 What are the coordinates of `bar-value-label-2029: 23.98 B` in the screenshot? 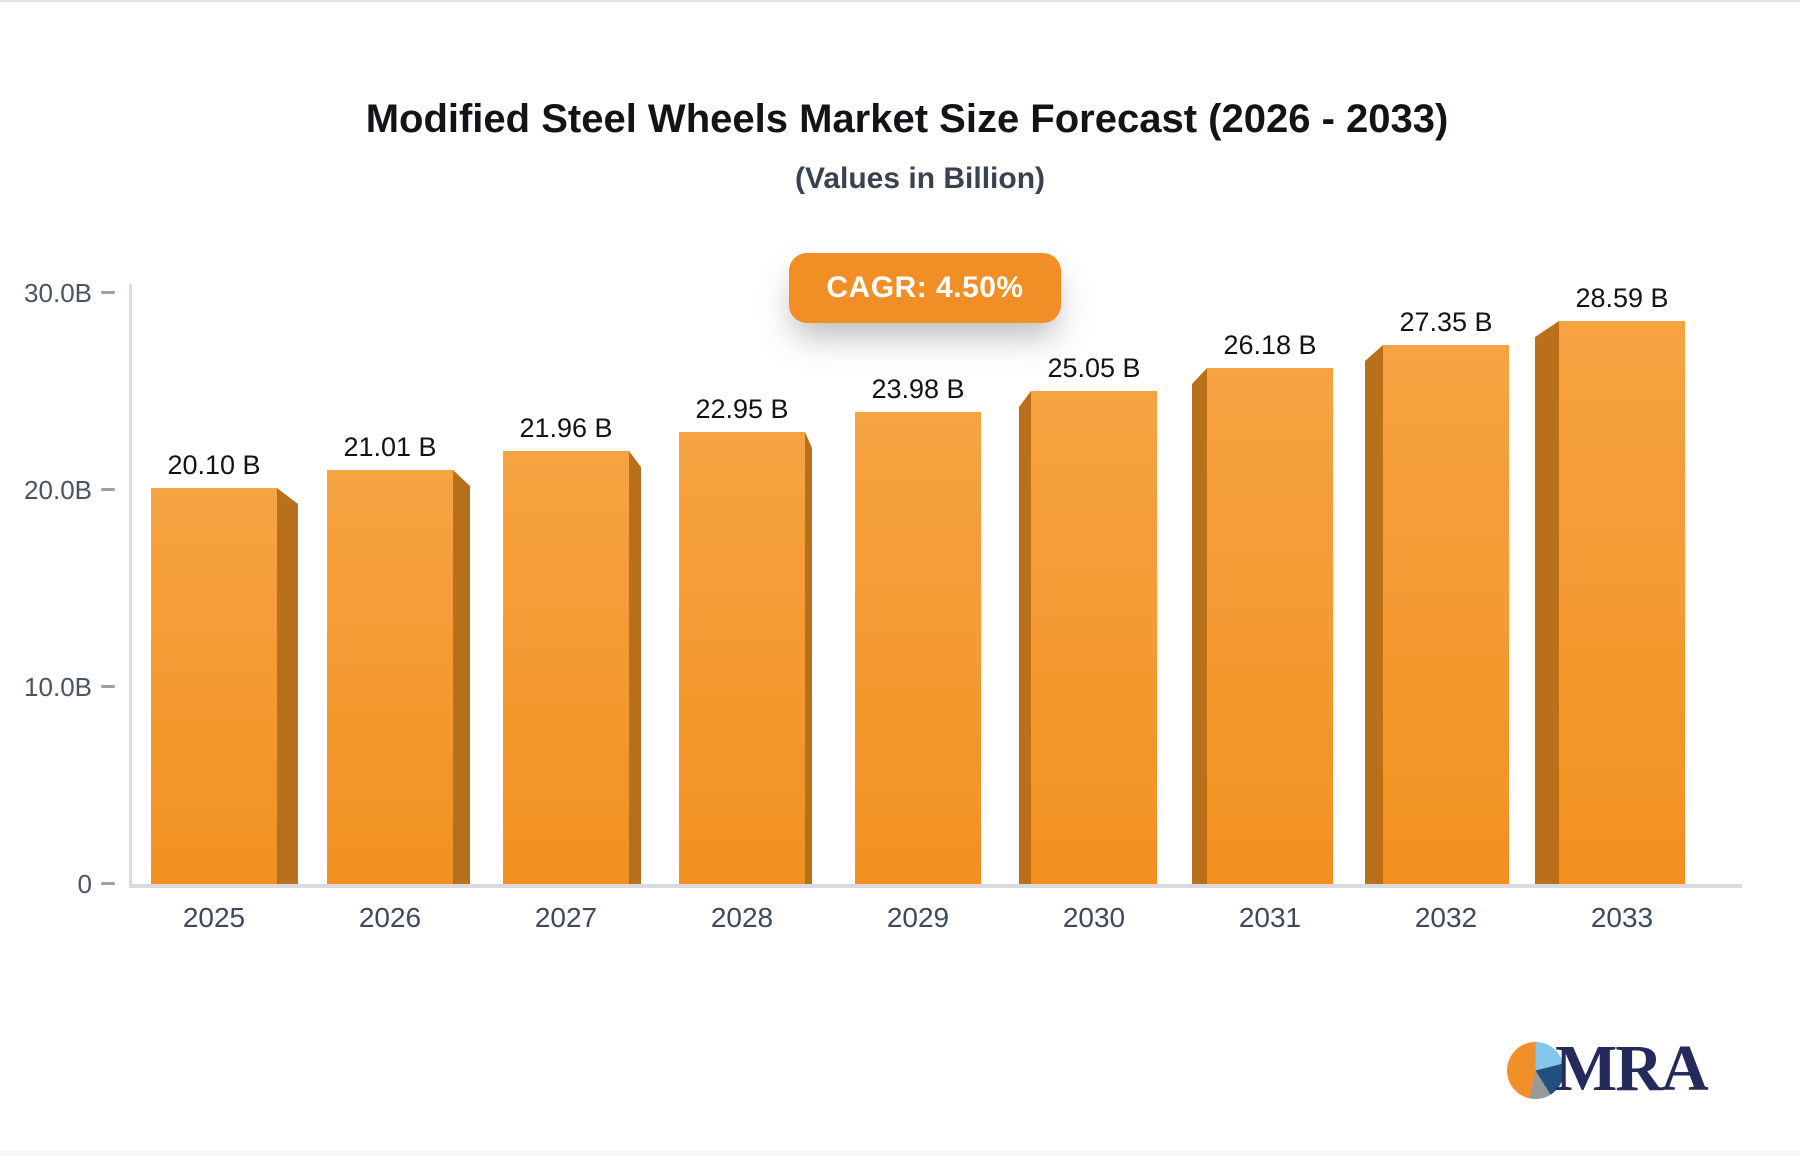 It's located at (918, 389).